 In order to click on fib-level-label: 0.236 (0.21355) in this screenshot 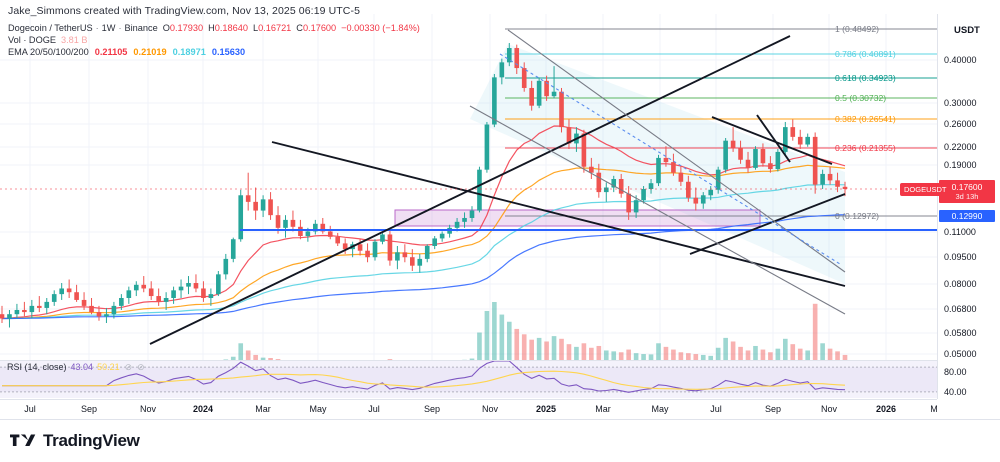, I will do `click(865, 148)`.